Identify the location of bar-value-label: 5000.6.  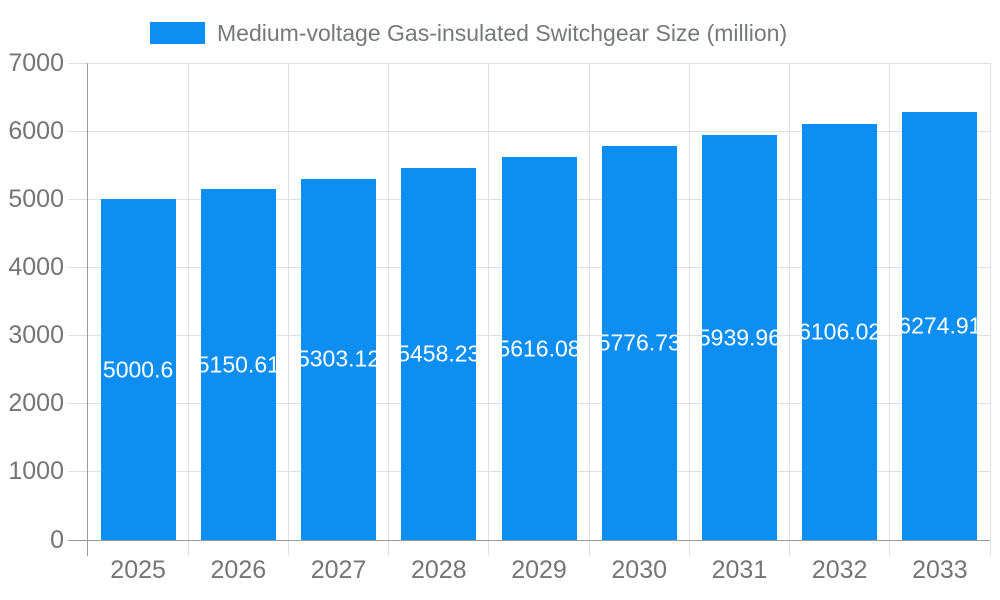
(138, 369).